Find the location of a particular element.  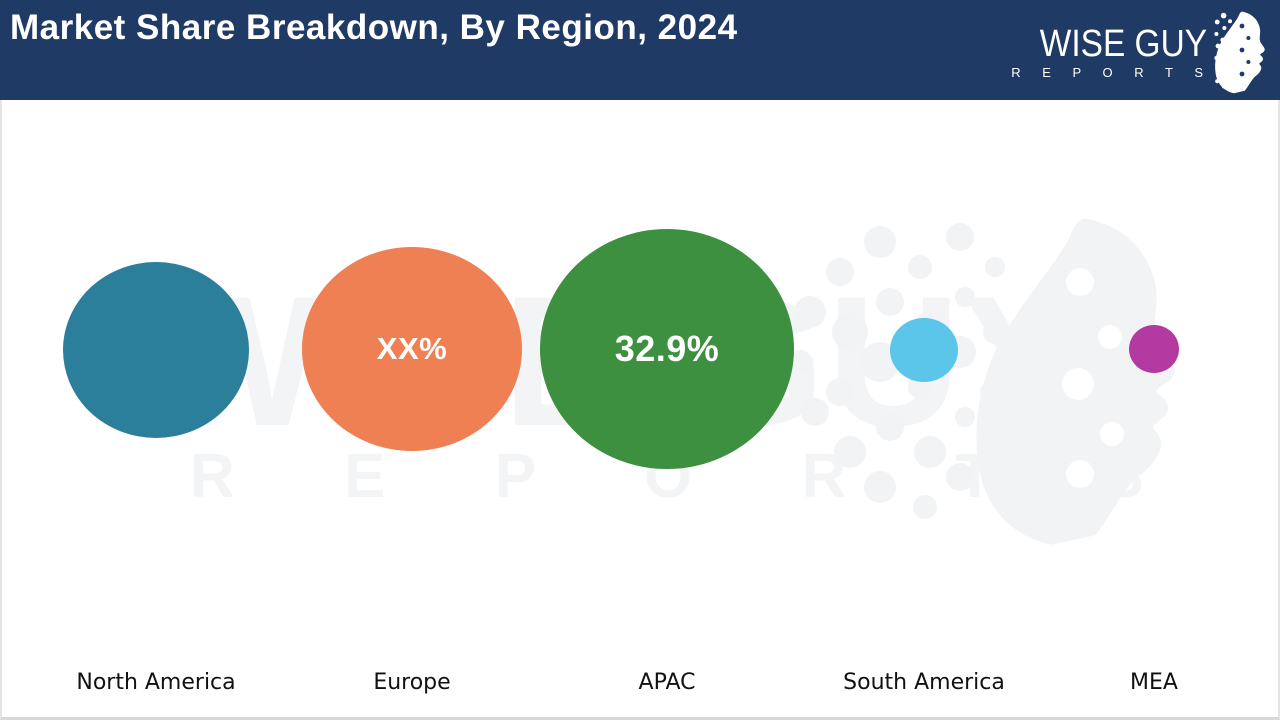

wiseguy-logo-text: WISE GUY R E P O R T S is located at coordinates (1111, 52).